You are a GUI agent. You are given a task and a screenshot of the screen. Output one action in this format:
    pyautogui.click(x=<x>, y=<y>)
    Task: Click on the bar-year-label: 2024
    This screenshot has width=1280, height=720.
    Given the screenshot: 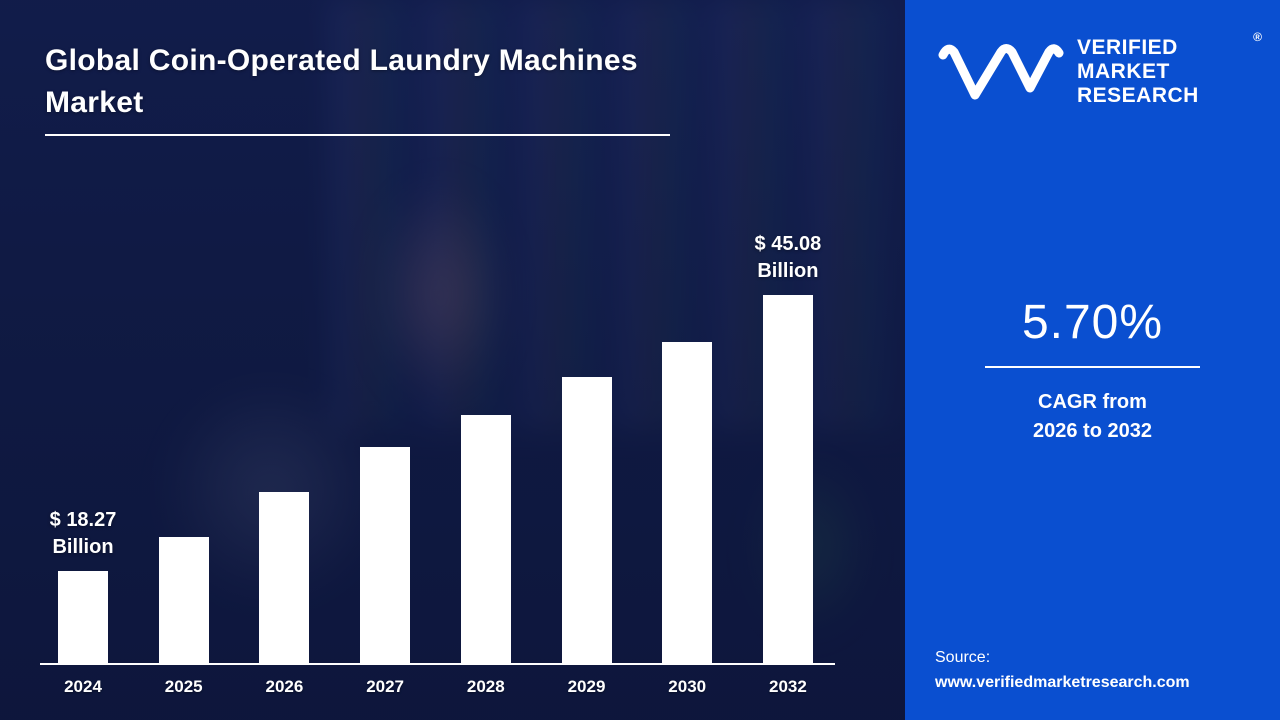 What is the action you would take?
    pyautogui.click(x=83, y=686)
    